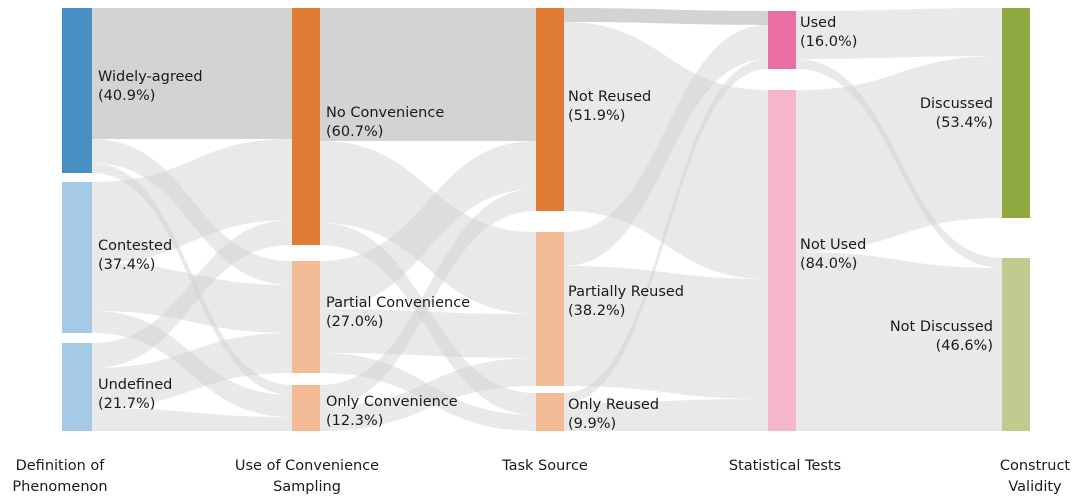  What do you see at coordinates (626, 292) in the screenshot?
I see `node-label-name: Partially Reused` at bounding box center [626, 292].